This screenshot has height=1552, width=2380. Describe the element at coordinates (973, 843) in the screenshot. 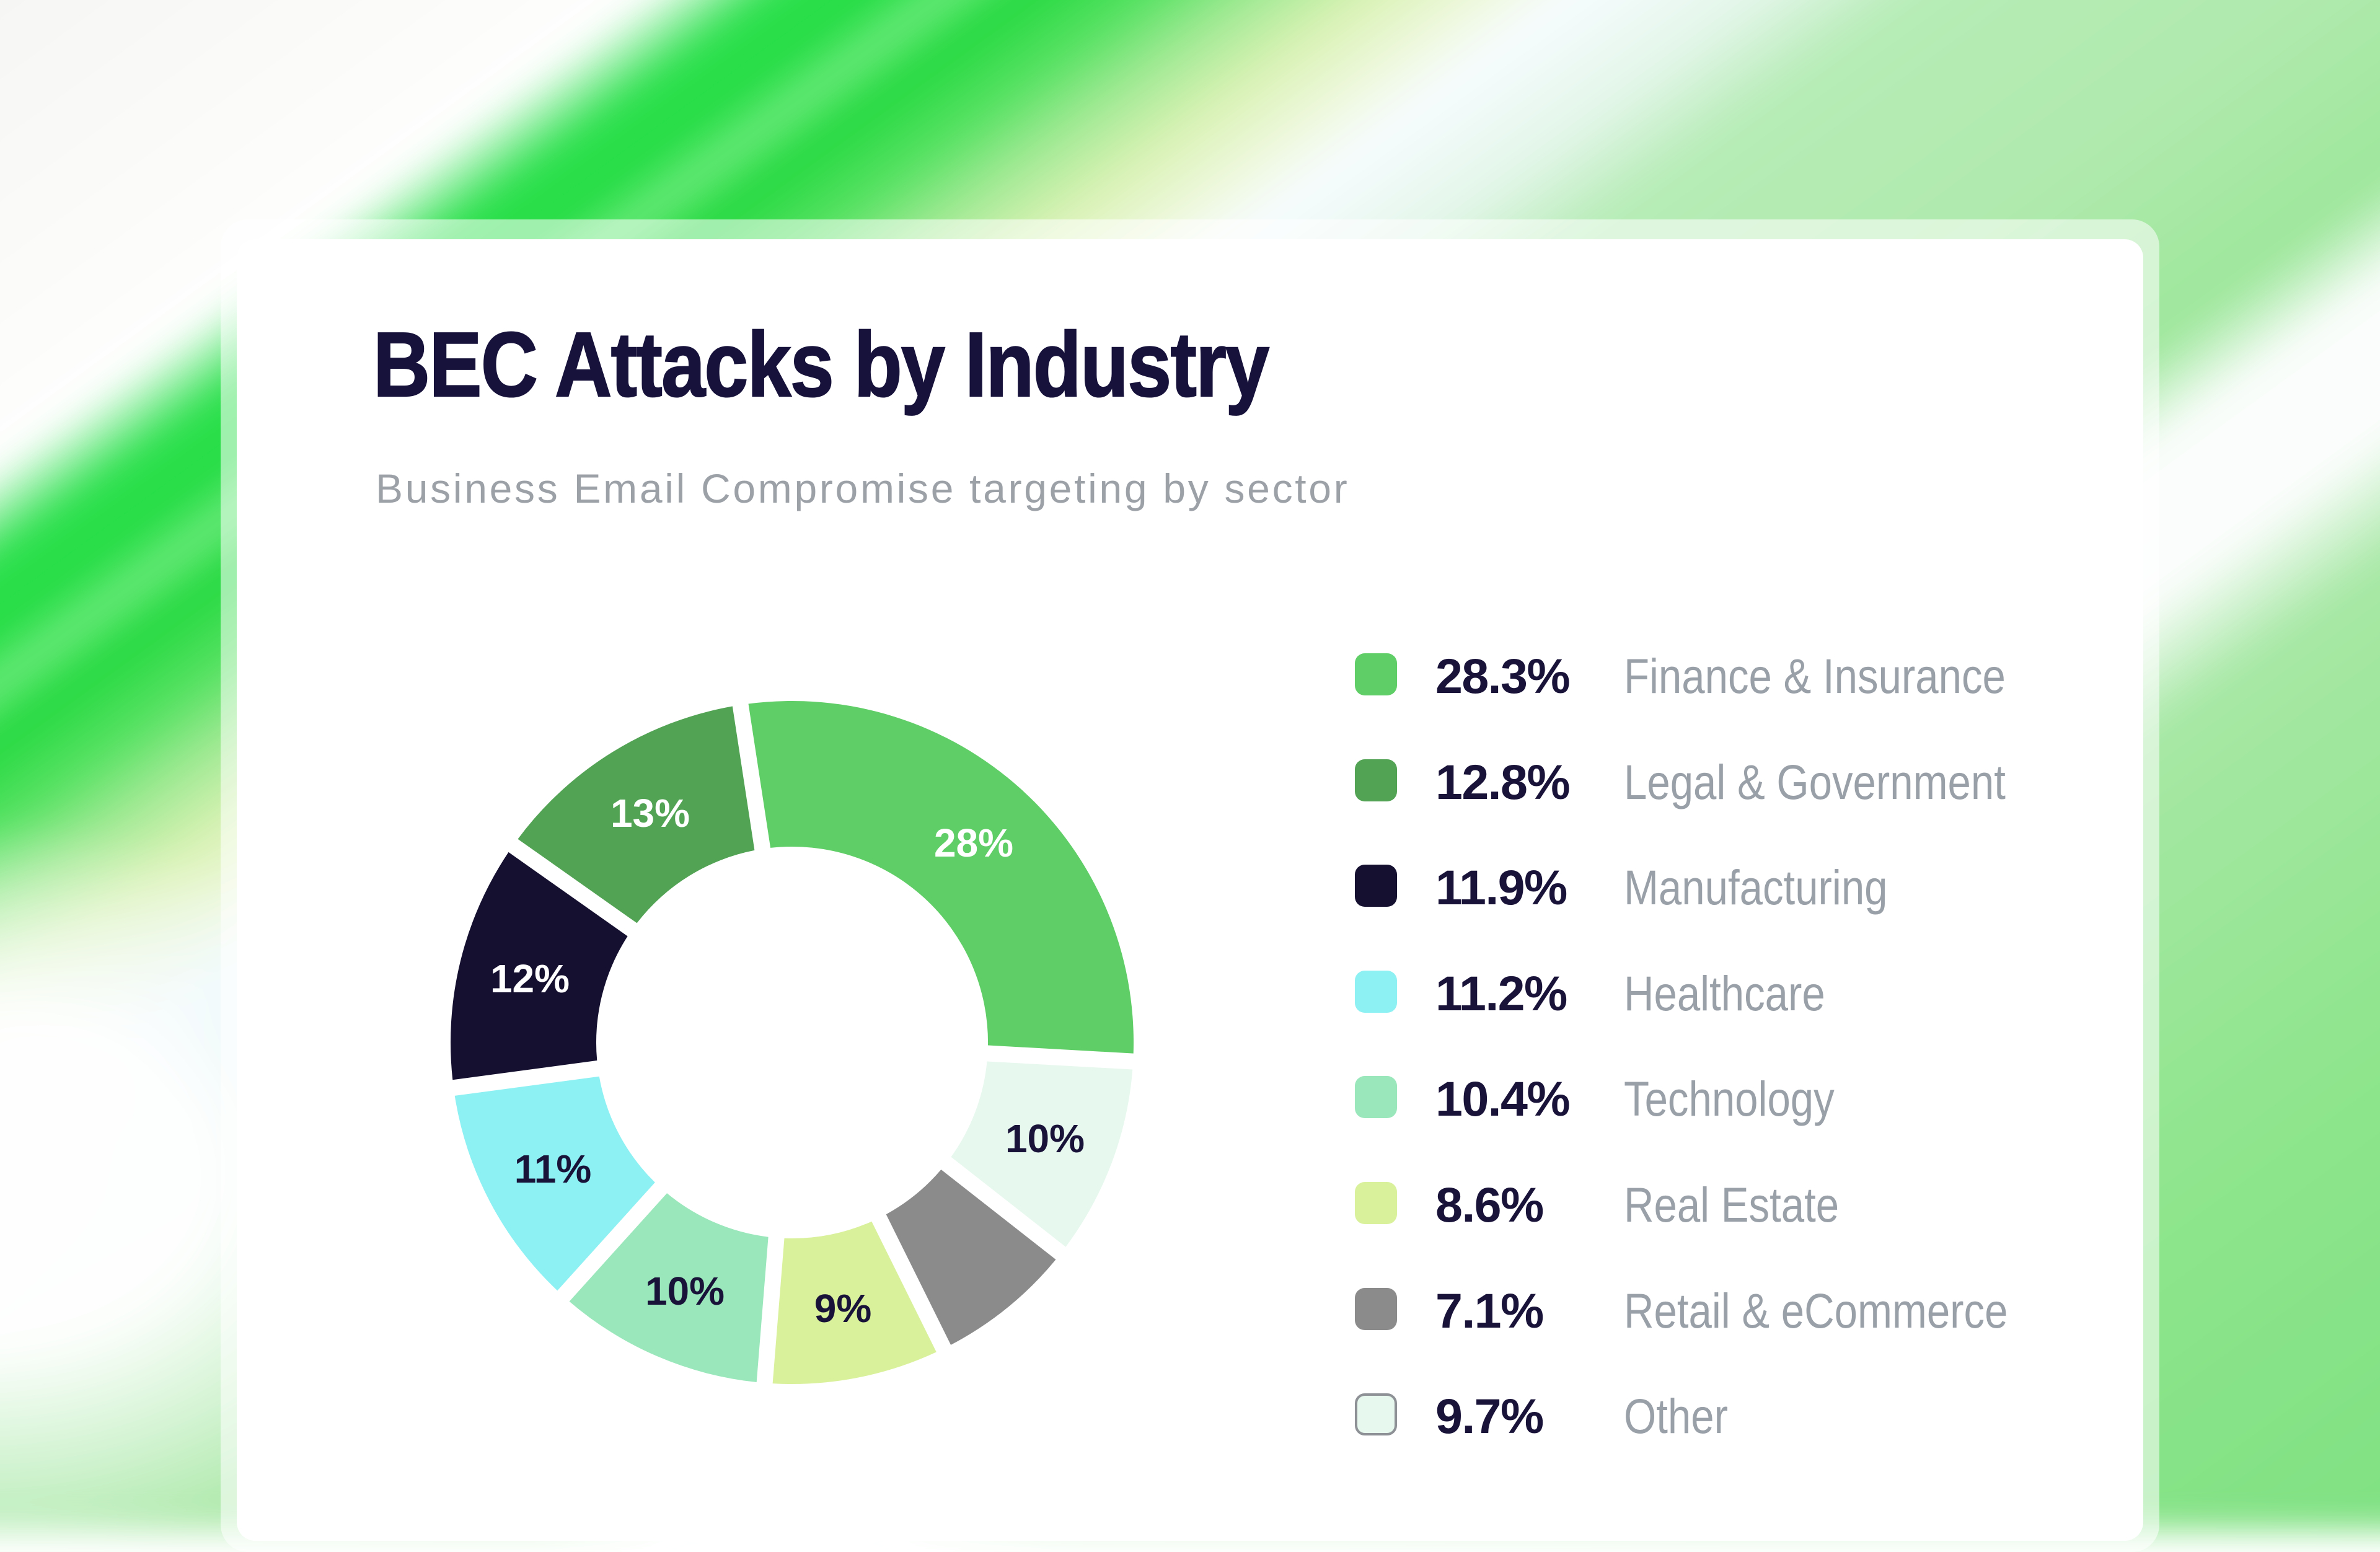

I see `svg-text: 28%` at that location.